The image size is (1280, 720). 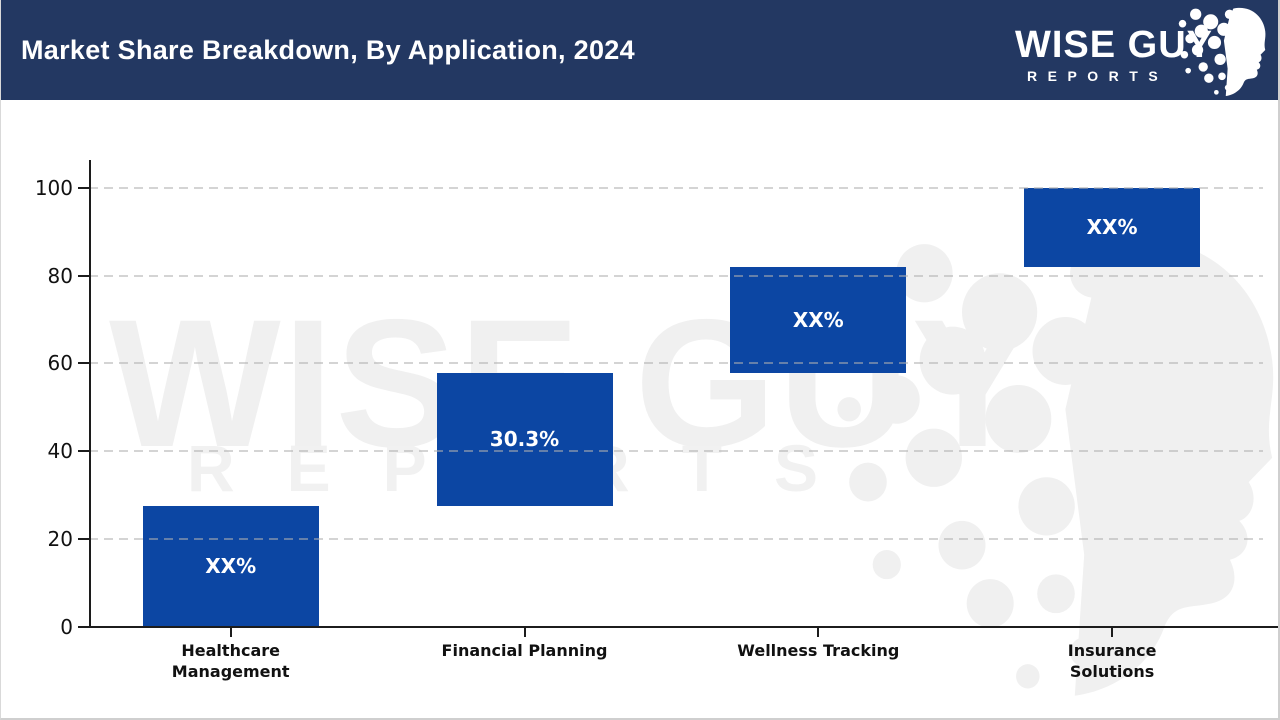 I want to click on category-label: Wellness Tracking, so click(x=818, y=650).